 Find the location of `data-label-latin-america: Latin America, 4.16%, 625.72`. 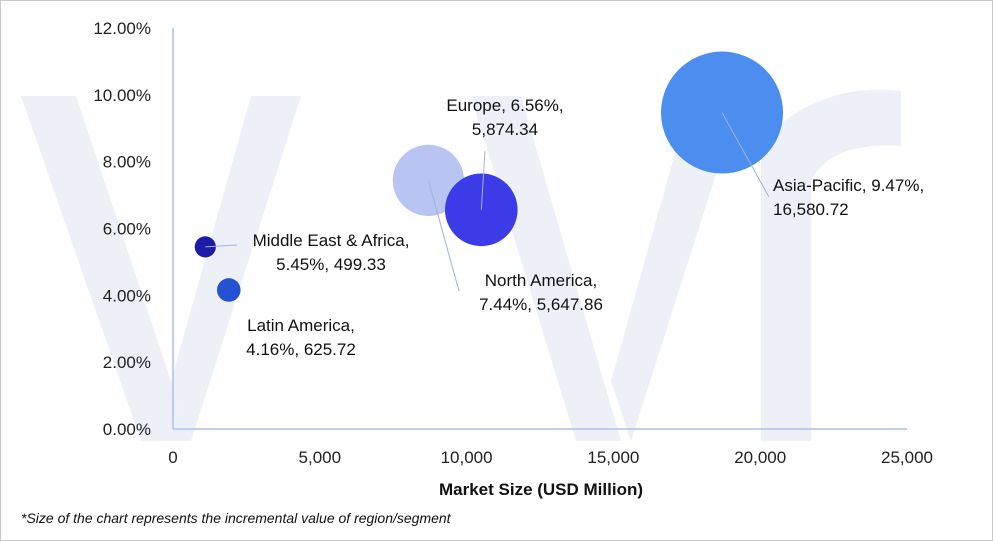

data-label-latin-america: Latin America, 4.16%, 625.72 is located at coordinates (301, 337).